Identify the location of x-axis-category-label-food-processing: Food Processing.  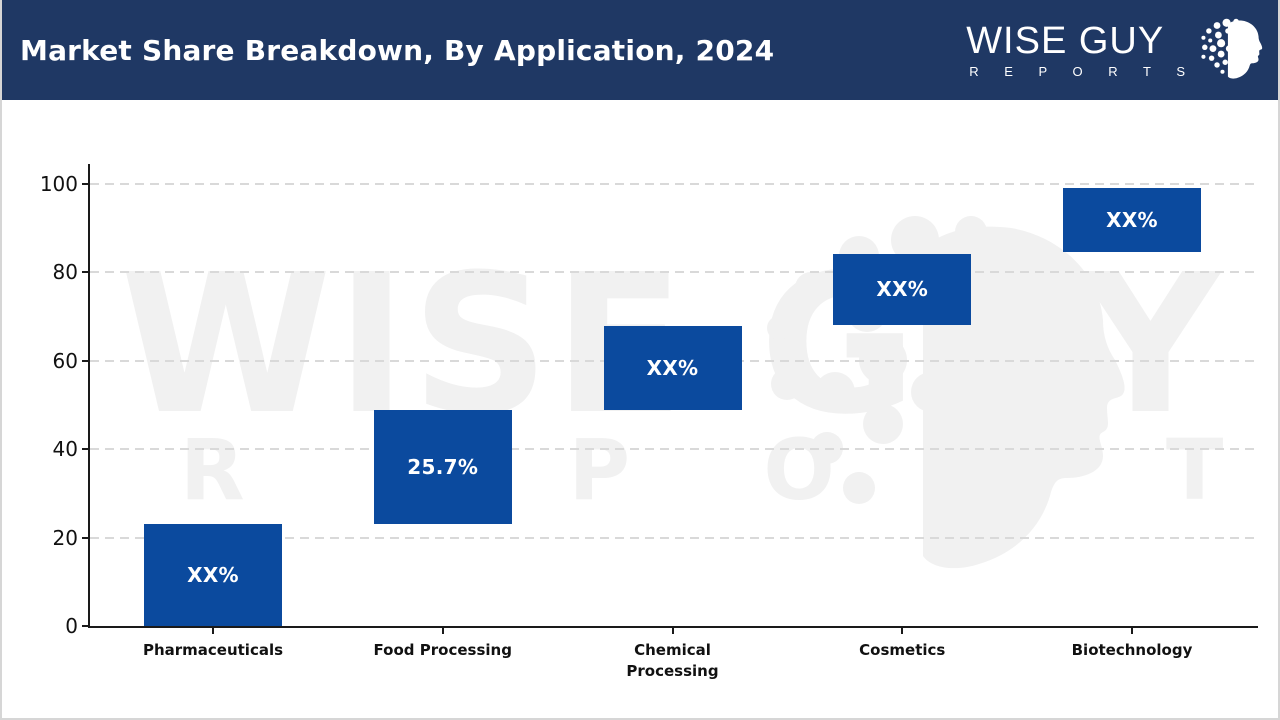
(442, 650).